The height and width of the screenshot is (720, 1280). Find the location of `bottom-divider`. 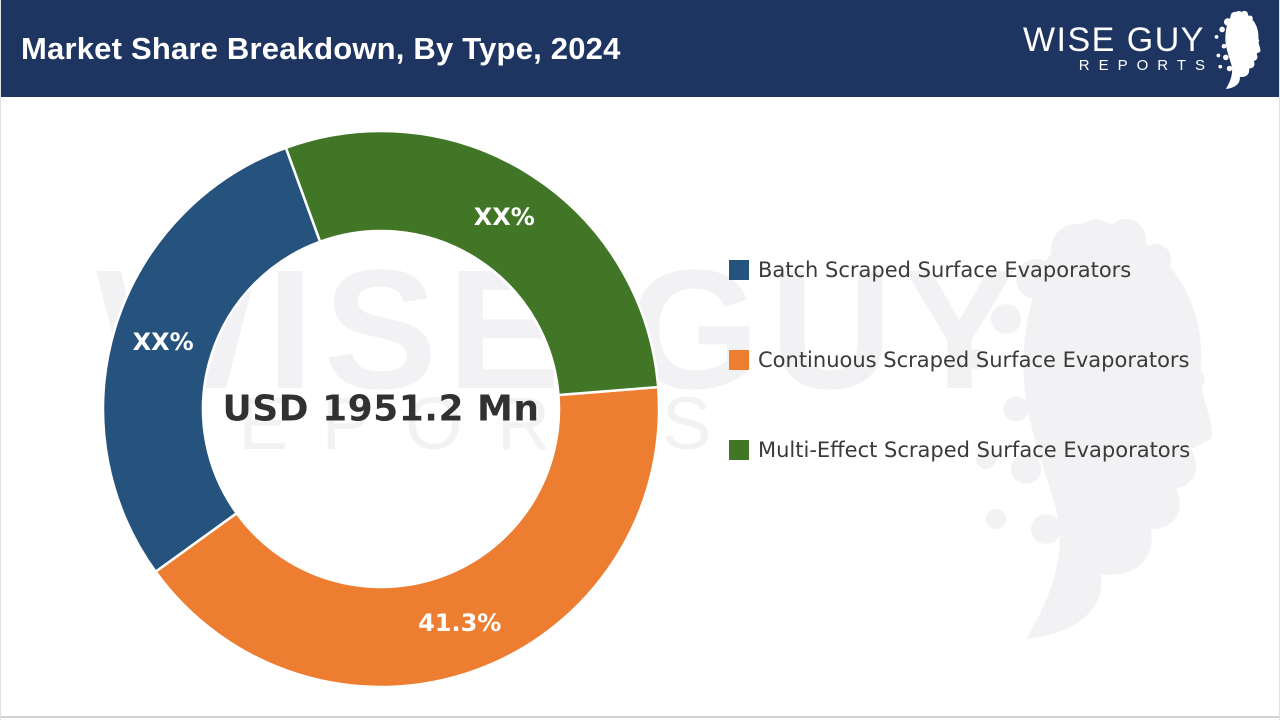

bottom-divider is located at coordinates (640, 717).